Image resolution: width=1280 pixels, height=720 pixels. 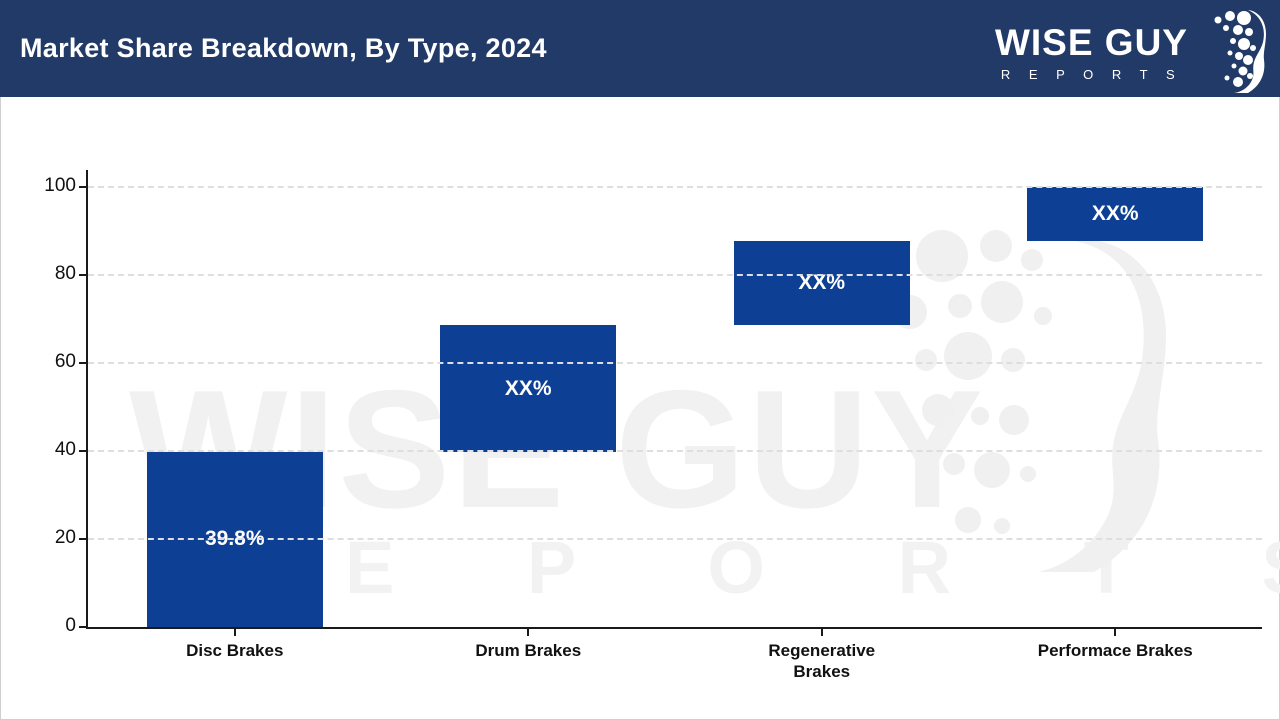 What do you see at coordinates (1030, 402) in the screenshot?
I see `watermark-face-icon` at bounding box center [1030, 402].